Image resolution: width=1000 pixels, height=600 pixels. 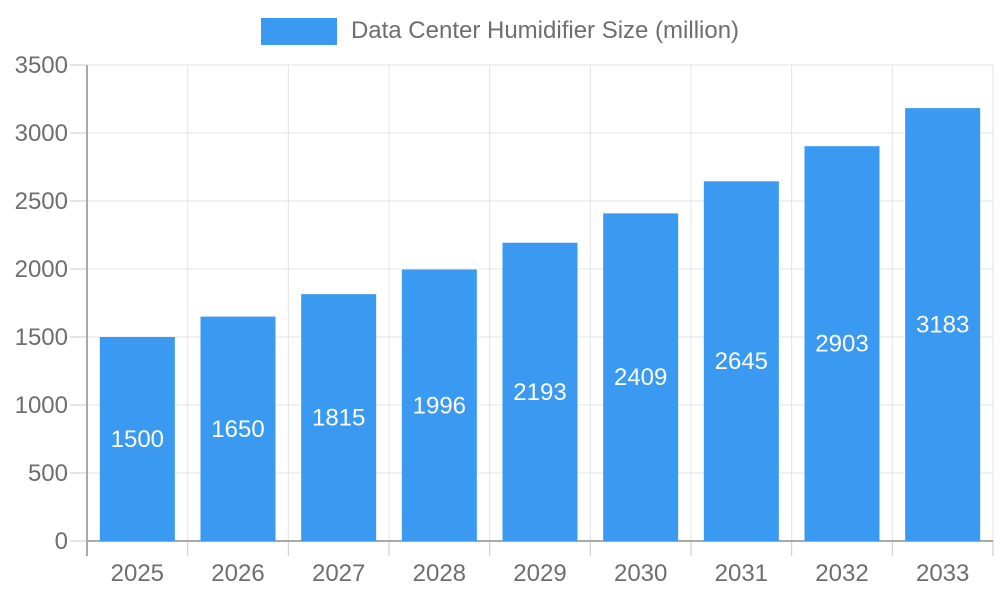 I want to click on bar-value-label: 2409, so click(x=640, y=377).